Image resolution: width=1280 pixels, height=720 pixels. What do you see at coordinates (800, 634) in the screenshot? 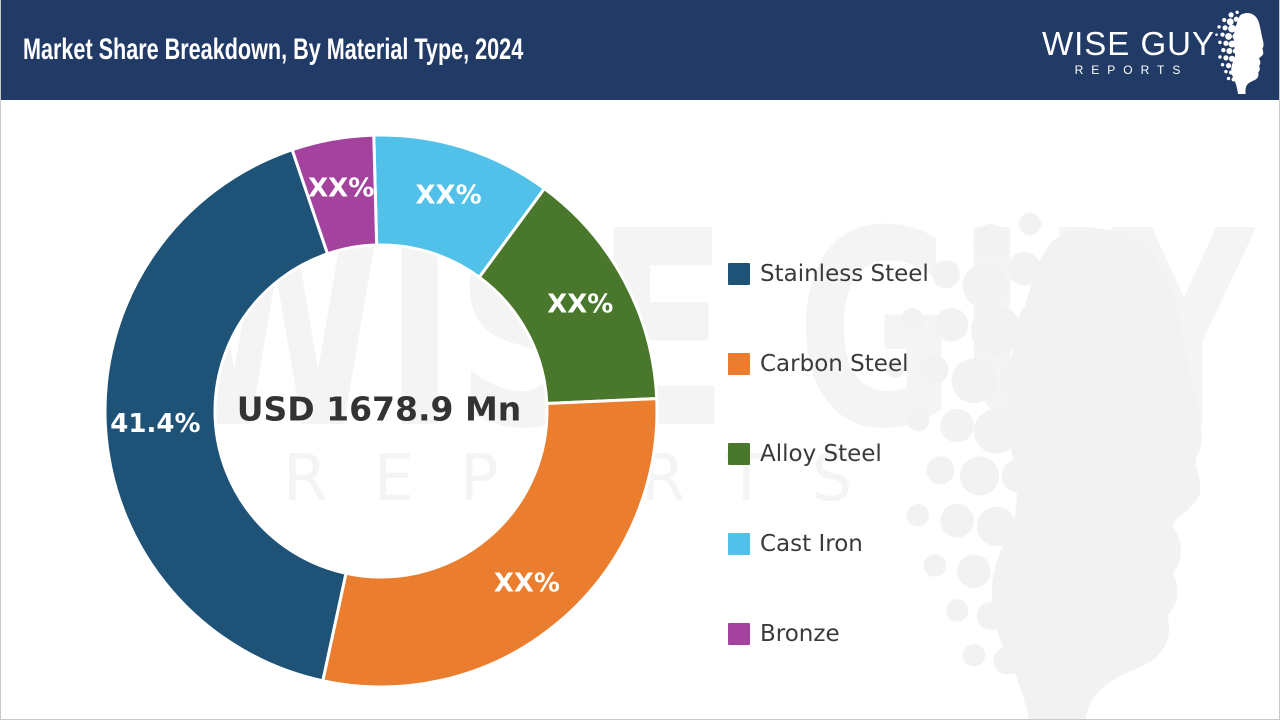
I see `legend-label: Bronze` at bounding box center [800, 634].